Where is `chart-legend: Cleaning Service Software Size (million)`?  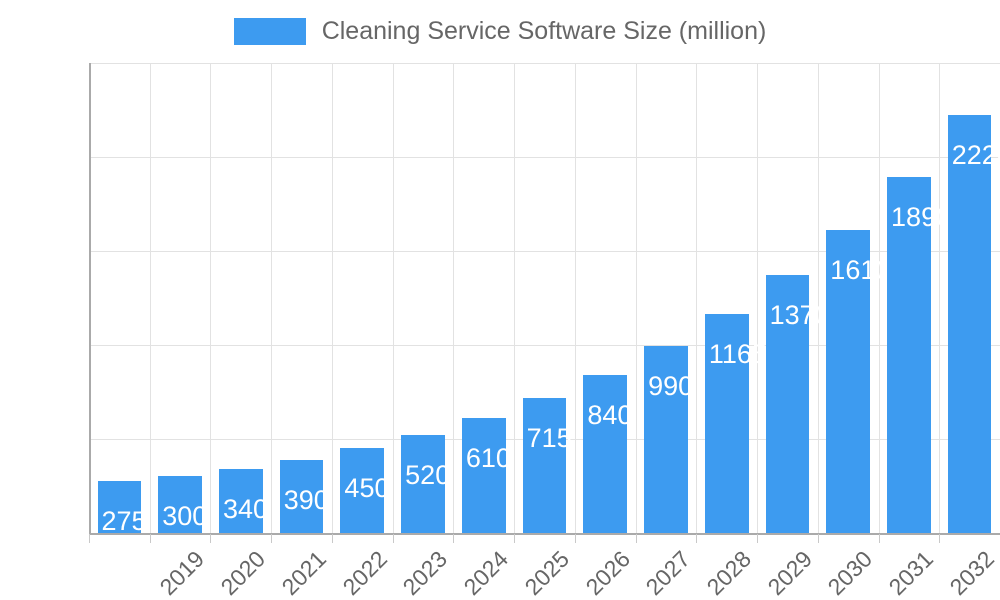
chart-legend: Cleaning Service Software Size (million) is located at coordinates (500, 31).